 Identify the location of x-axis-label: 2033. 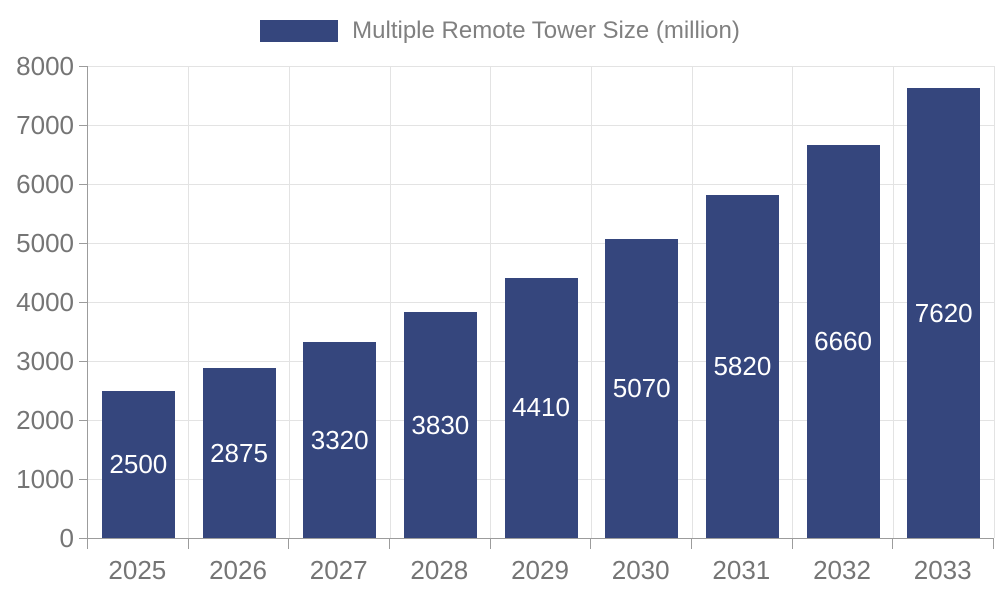
(942, 570).